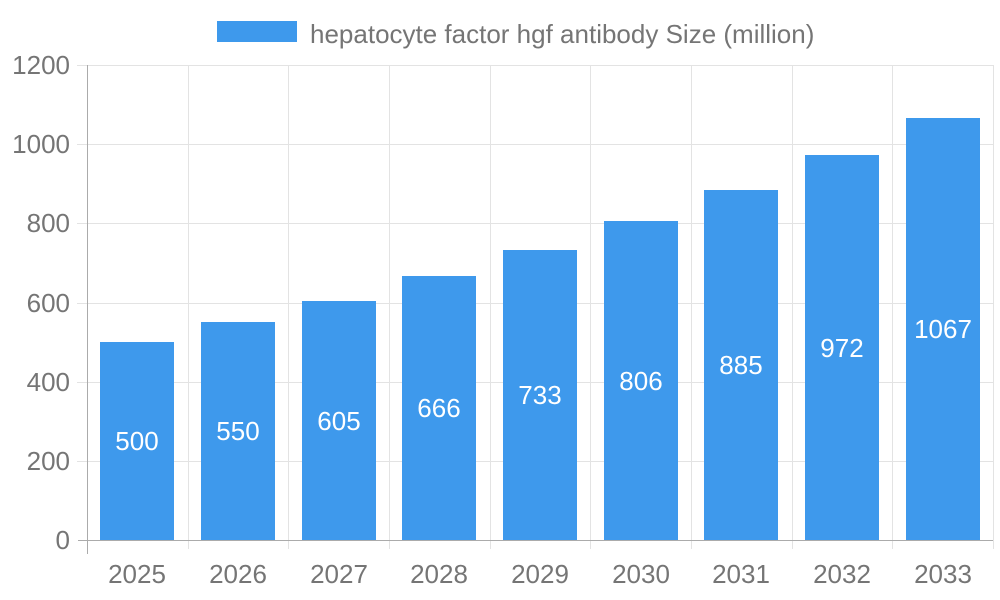 This screenshot has width=1000, height=600. Describe the element at coordinates (540, 574) in the screenshot. I see `x-axis-category-label: 2029` at that location.